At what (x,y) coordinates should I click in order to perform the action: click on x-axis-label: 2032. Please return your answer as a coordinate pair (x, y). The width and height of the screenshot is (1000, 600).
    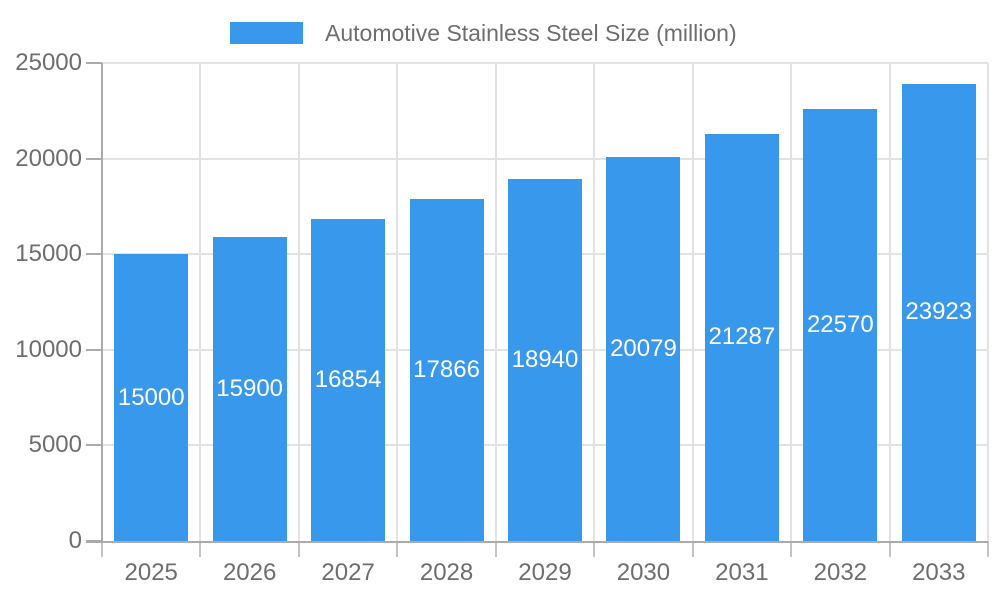
    Looking at the image, I should click on (840, 572).